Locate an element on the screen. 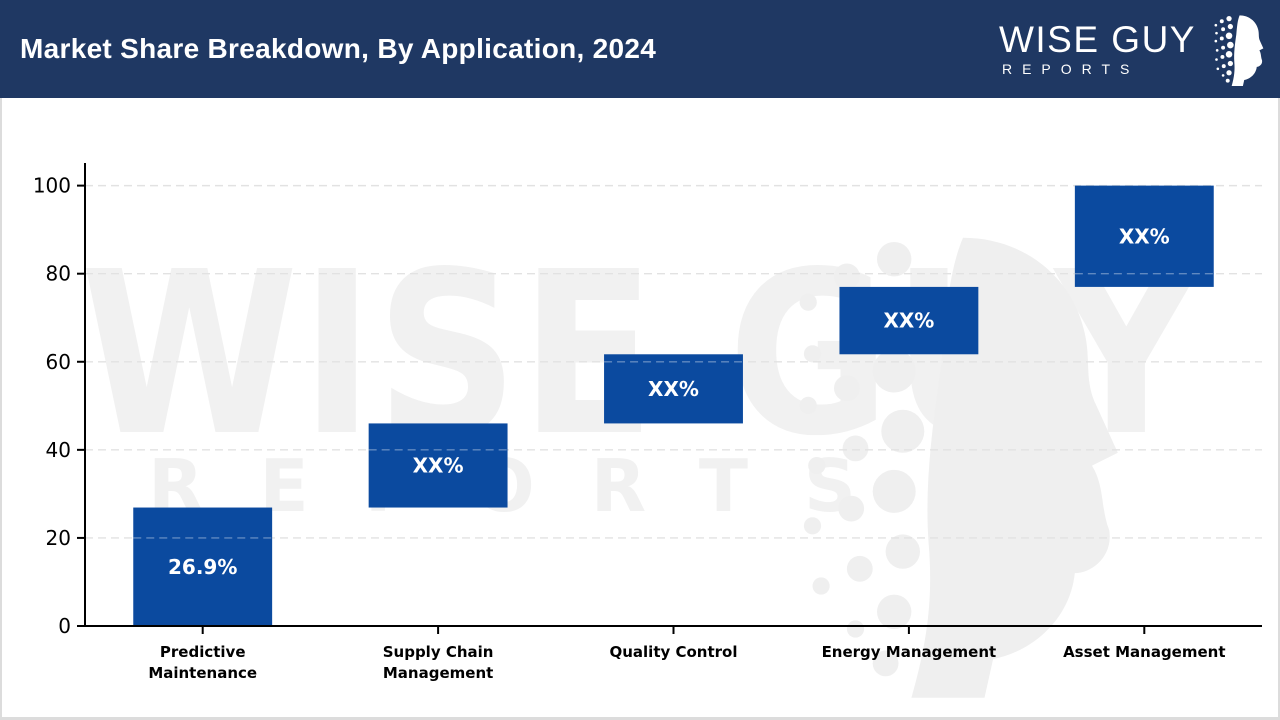  y-tick-label: 80 is located at coordinates (58, 274).